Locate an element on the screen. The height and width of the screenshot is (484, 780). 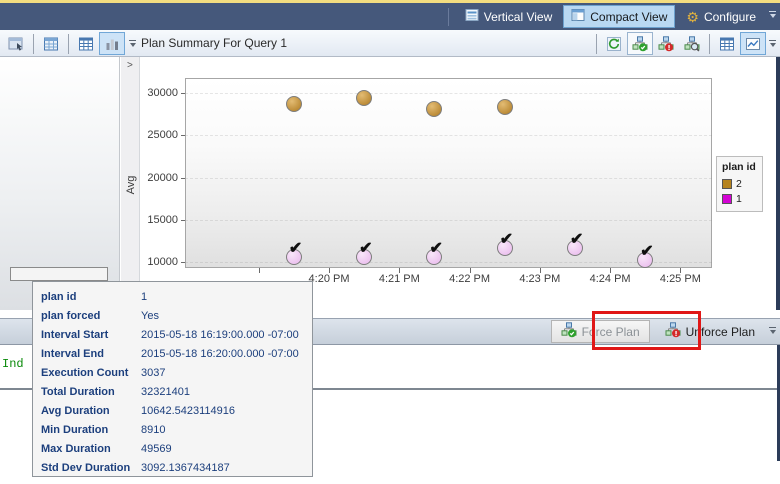
configure-button: ⚙ Configure is located at coordinates (721, 16).